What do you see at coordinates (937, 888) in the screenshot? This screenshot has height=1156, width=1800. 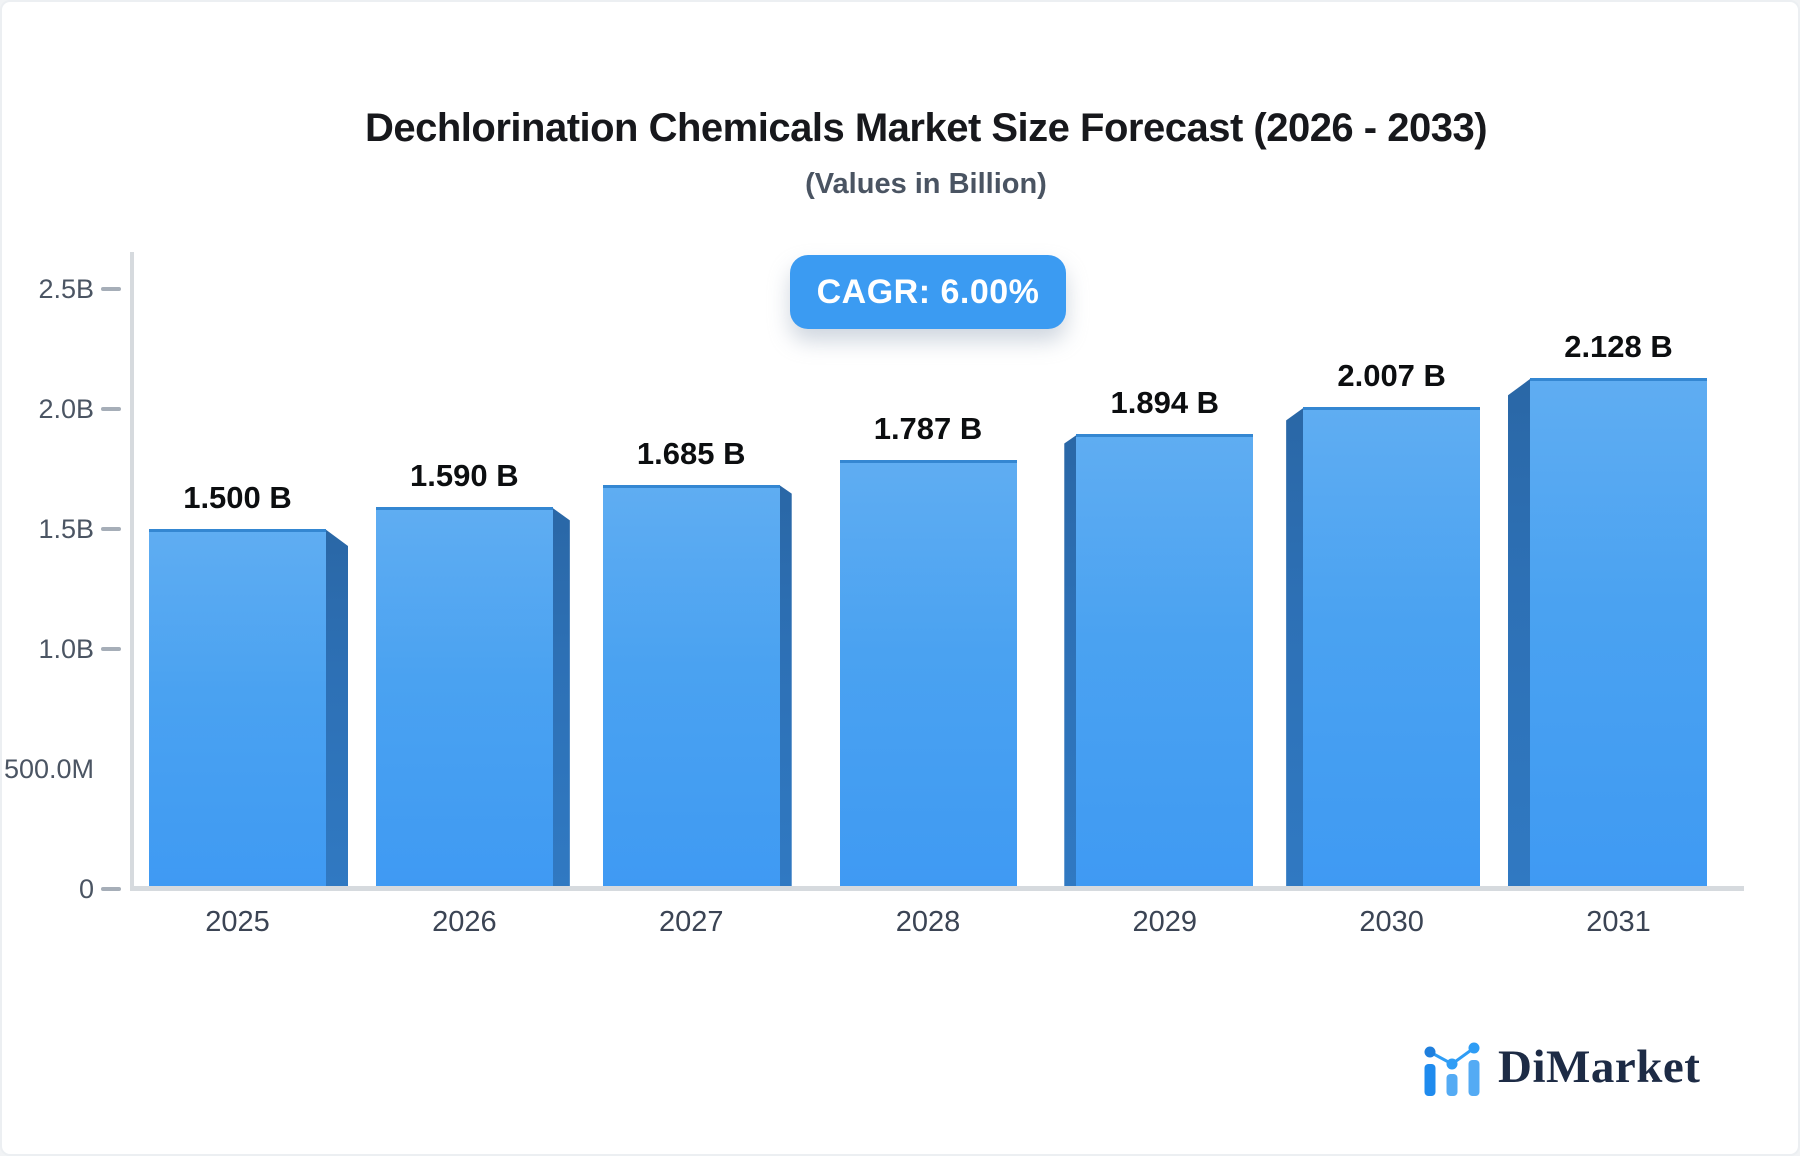 I see `x-axis-line` at bounding box center [937, 888].